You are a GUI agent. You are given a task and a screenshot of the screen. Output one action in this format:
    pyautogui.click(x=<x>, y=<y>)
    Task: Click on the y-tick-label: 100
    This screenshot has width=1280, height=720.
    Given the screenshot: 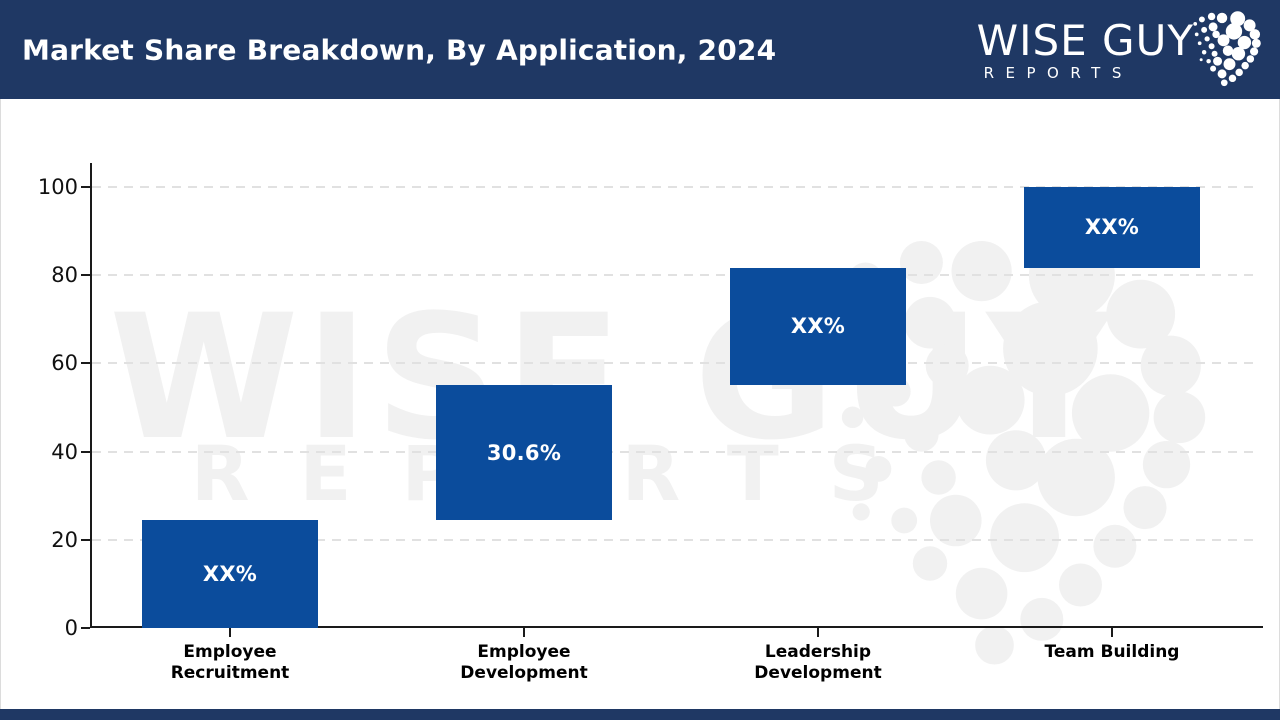 What is the action you would take?
    pyautogui.click(x=57, y=187)
    